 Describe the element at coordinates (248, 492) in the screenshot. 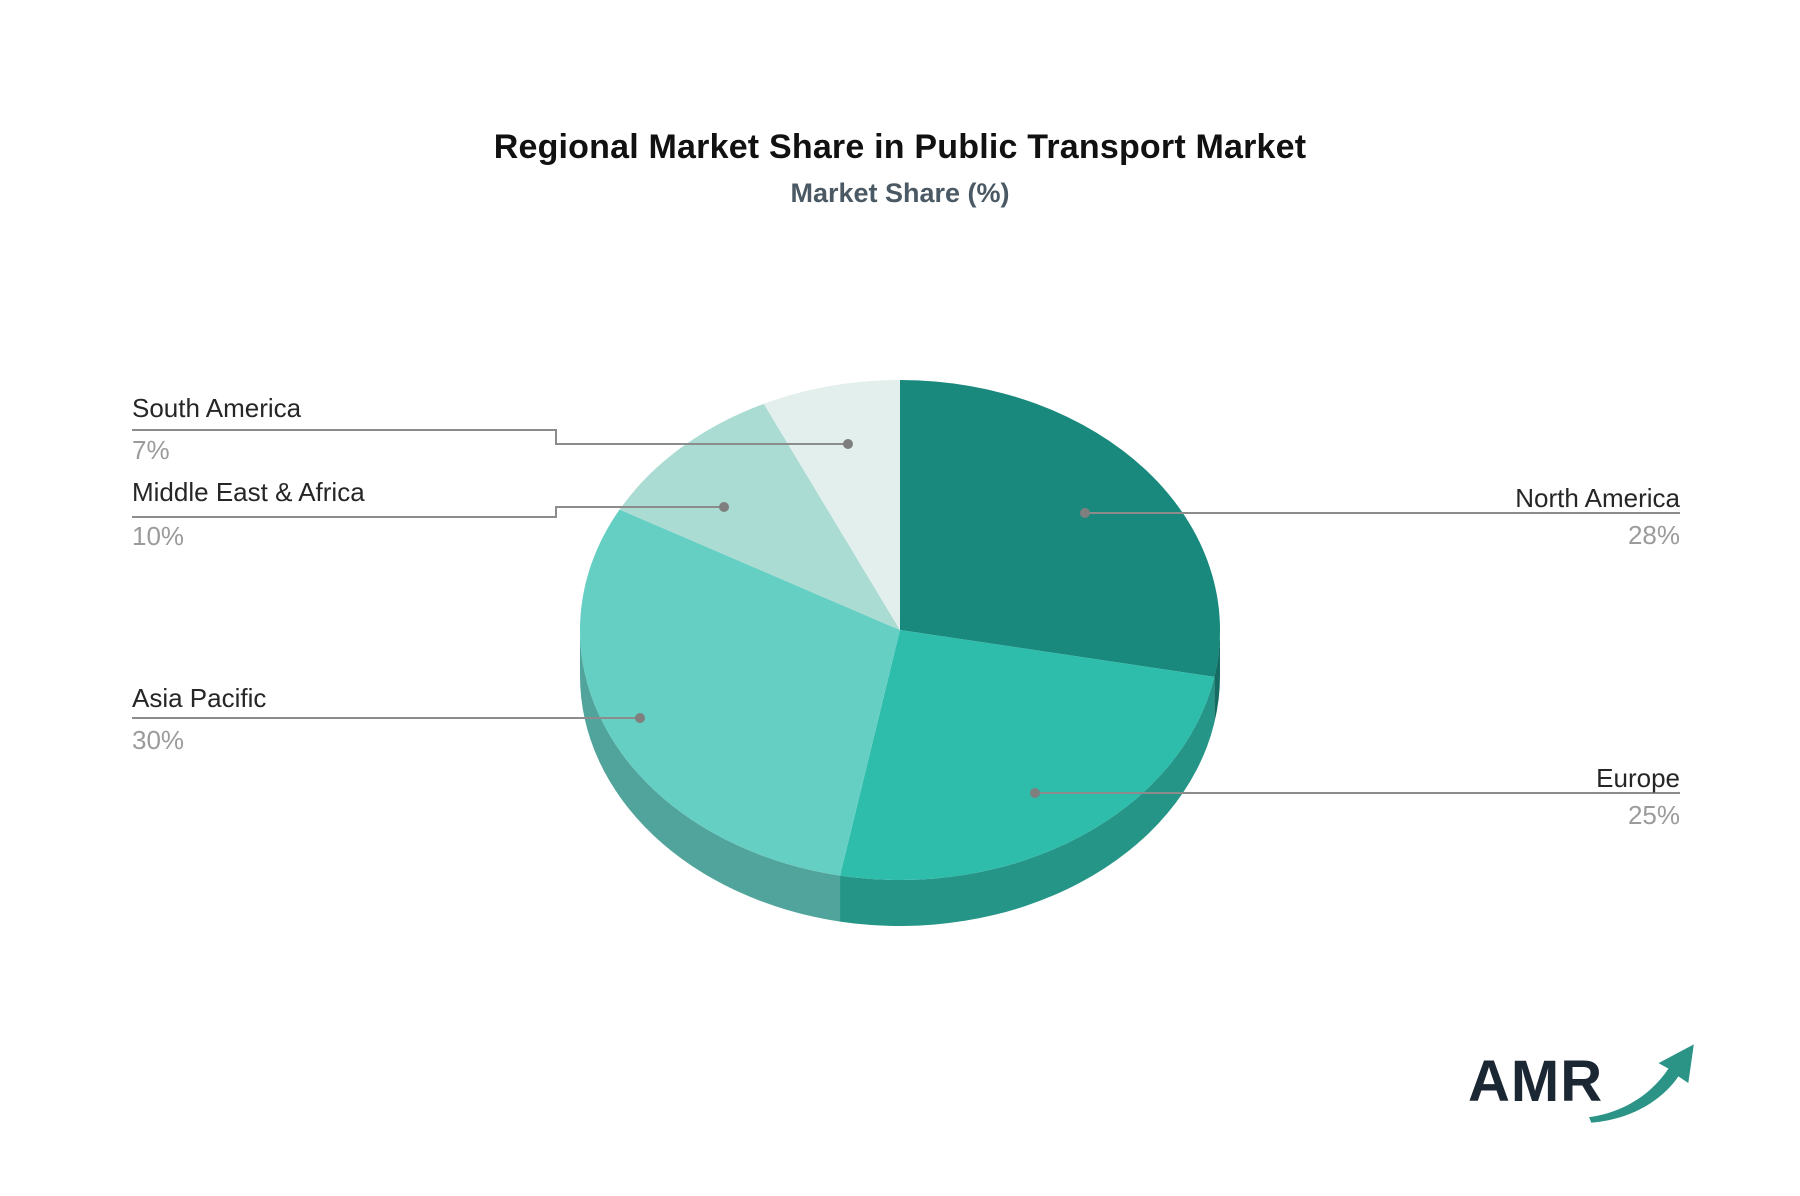

I see `callout-label-middle-east-africa: Middle East & Africa` at that location.